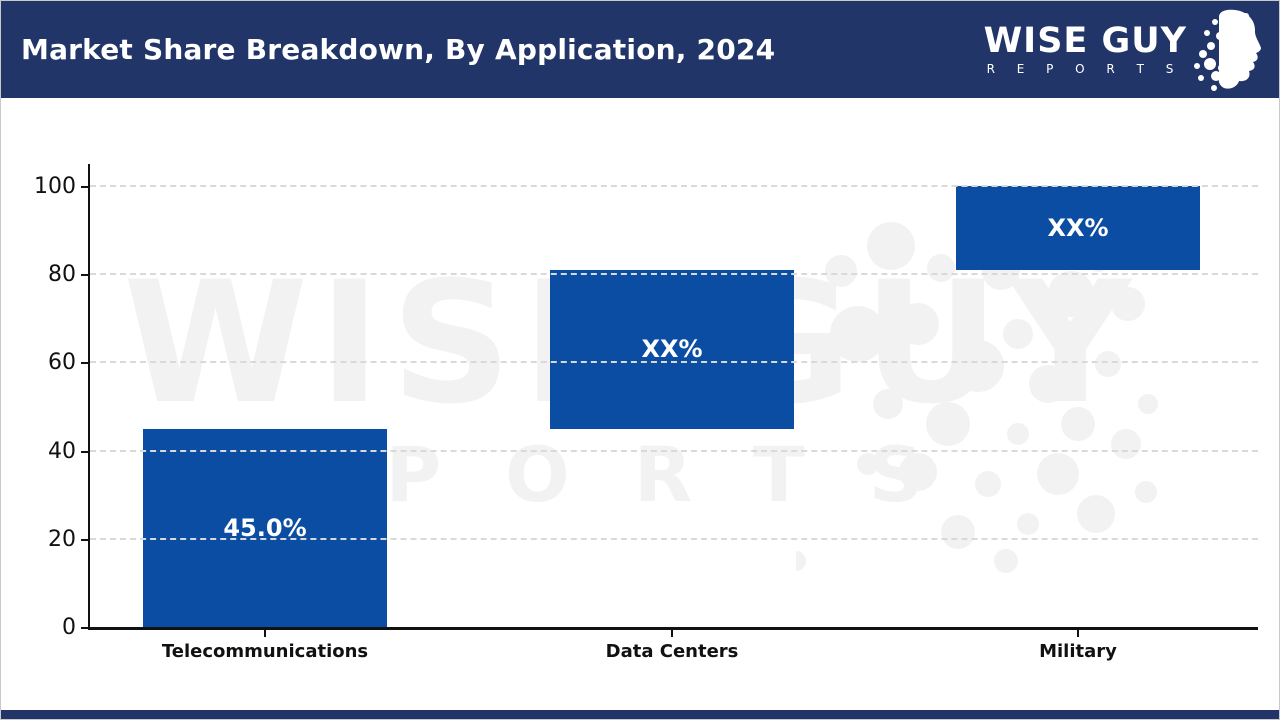  Describe the element at coordinates (55, 187) in the screenshot. I see `y-tick-label: 100` at that location.